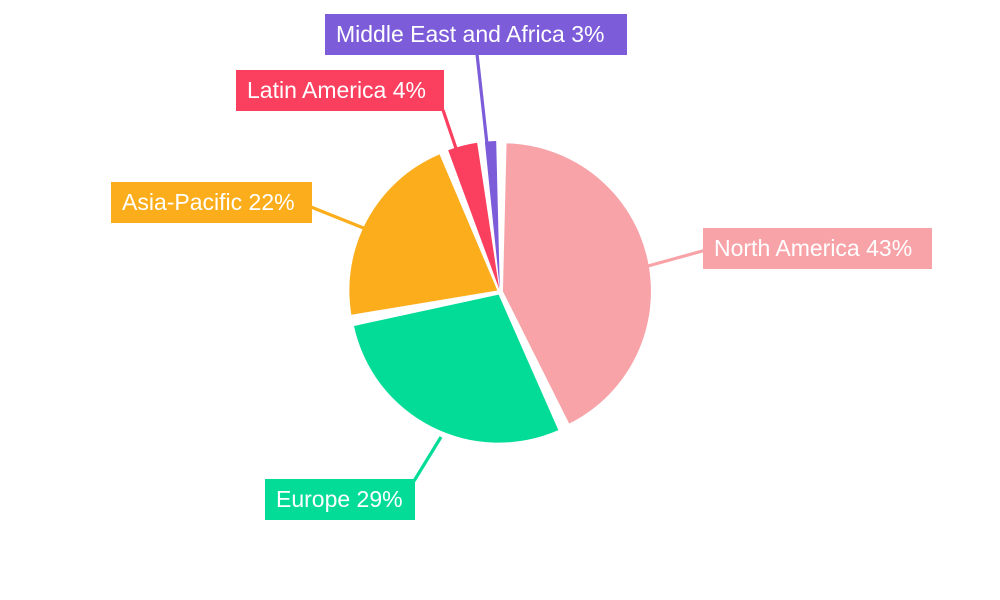 The height and width of the screenshot is (600, 1000). I want to click on slice-label-europe: Europe 29%, so click(340, 499).